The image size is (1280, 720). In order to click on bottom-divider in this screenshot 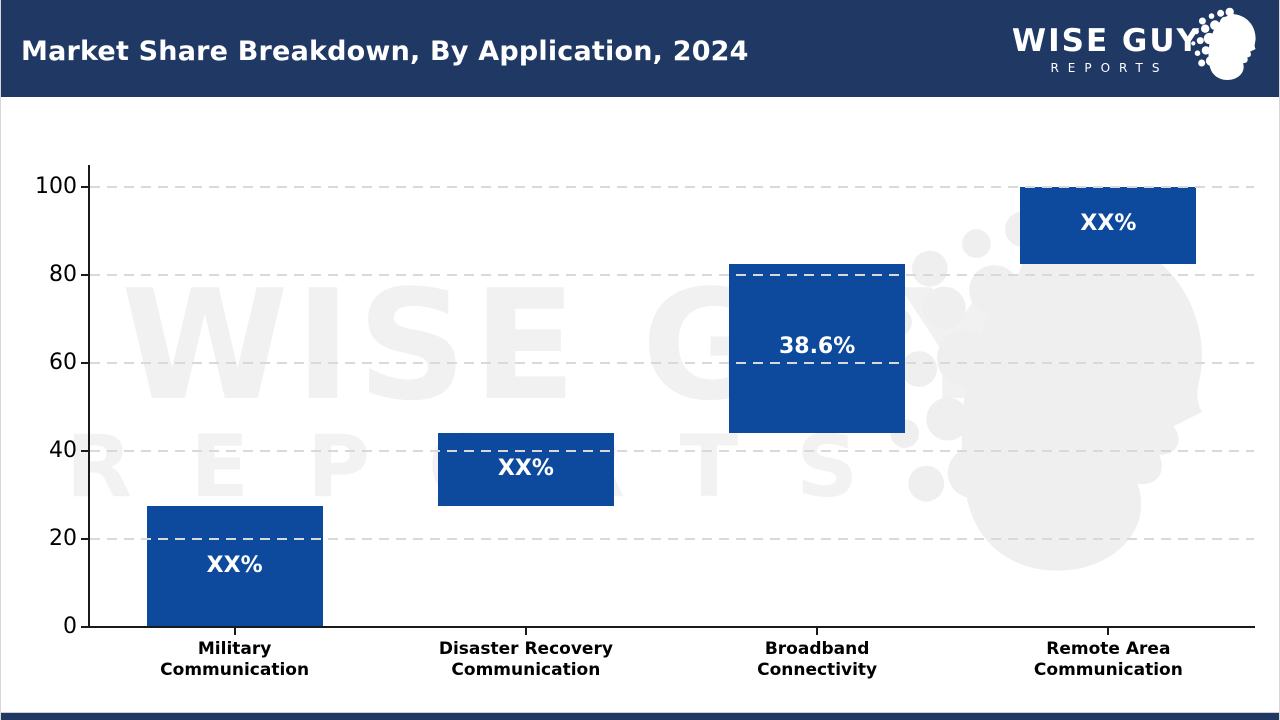, I will do `click(640, 712)`.